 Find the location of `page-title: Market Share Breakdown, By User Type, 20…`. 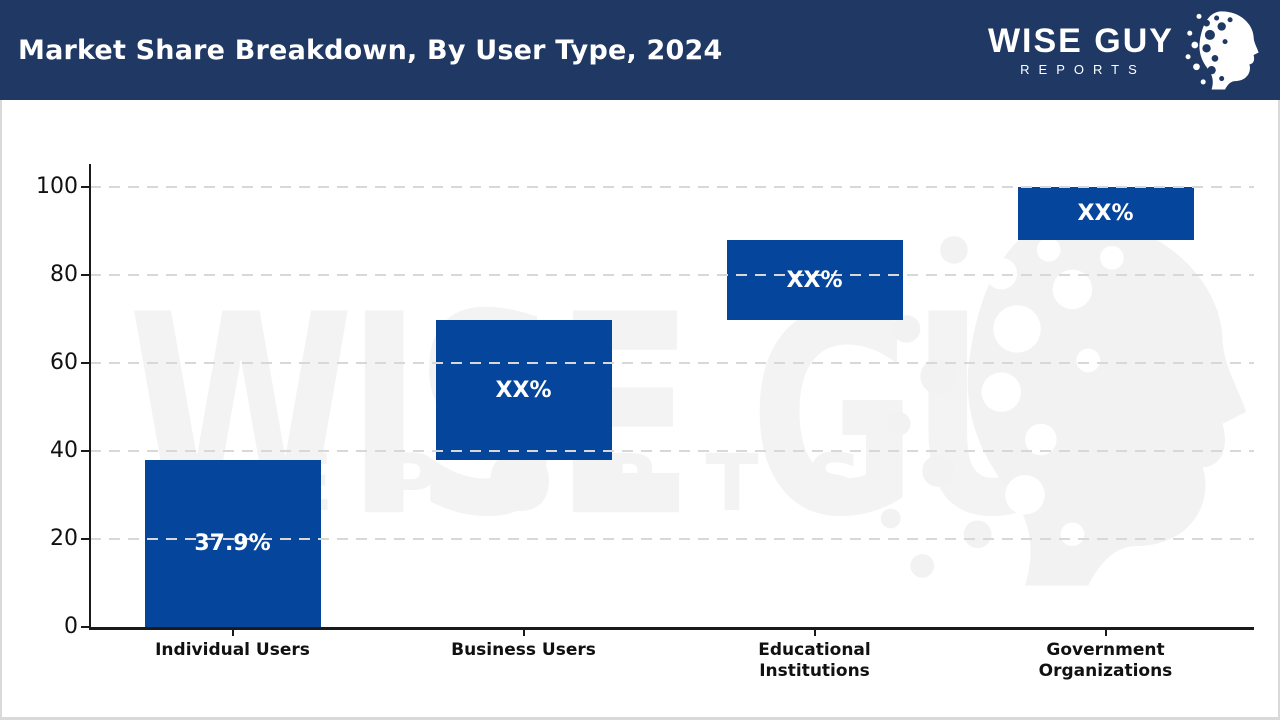

page-title: Market Share Breakdown, By User Type, 20… is located at coordinates (370, 50).